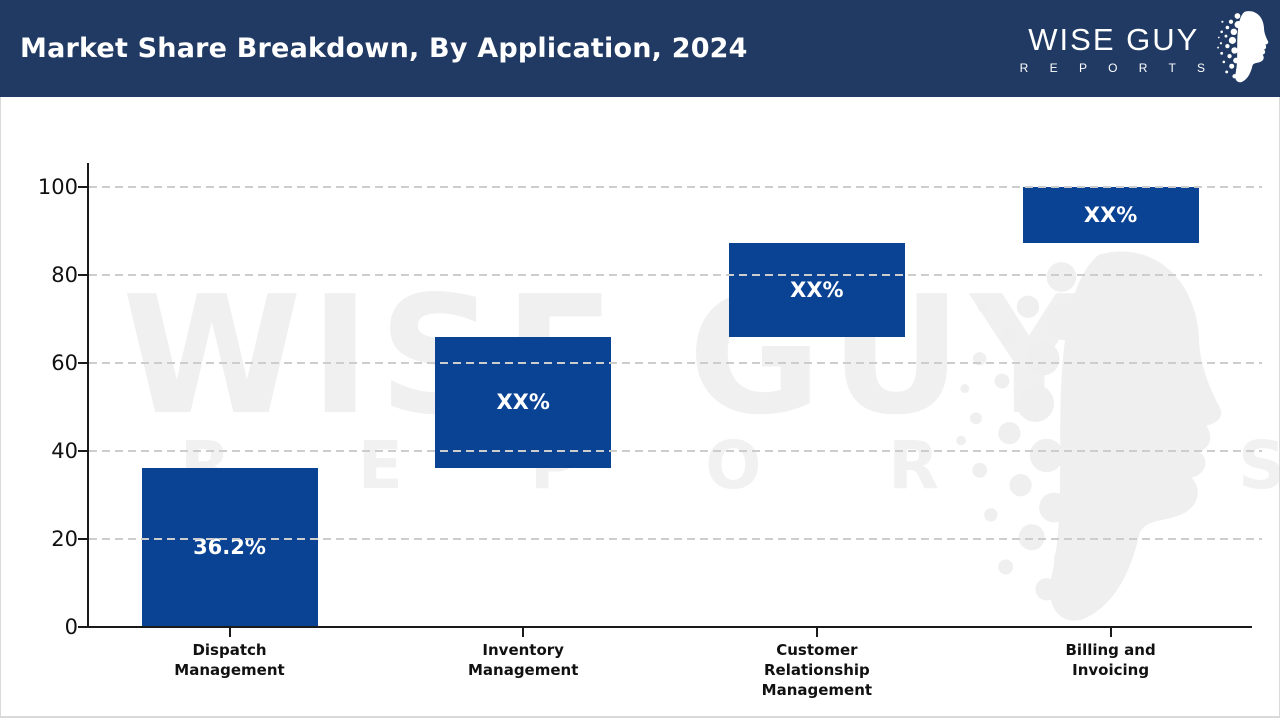 This screenshot has height=720, width=1280. What do you see at coordinates (1114, 39) in the screenshot?
I see `logo-wordmark: WISE GUY` at bounding box center [1114, 39].